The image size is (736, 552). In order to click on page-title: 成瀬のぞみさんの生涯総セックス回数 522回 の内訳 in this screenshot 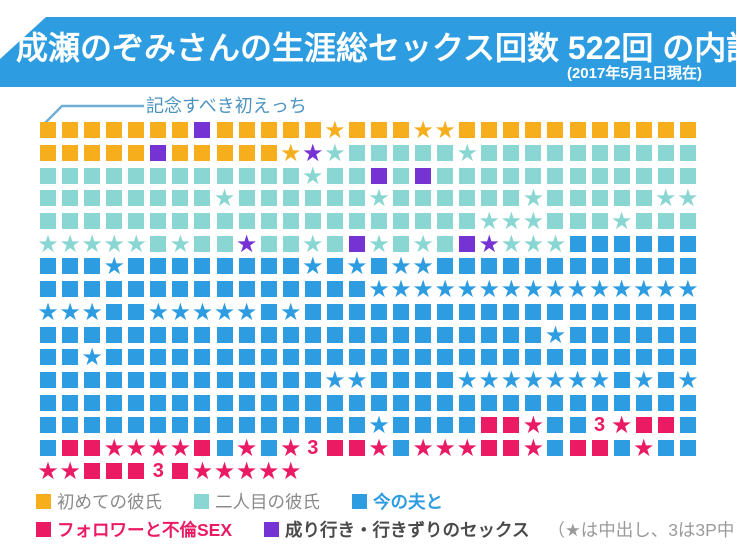, I will do `click(376, 48)`.